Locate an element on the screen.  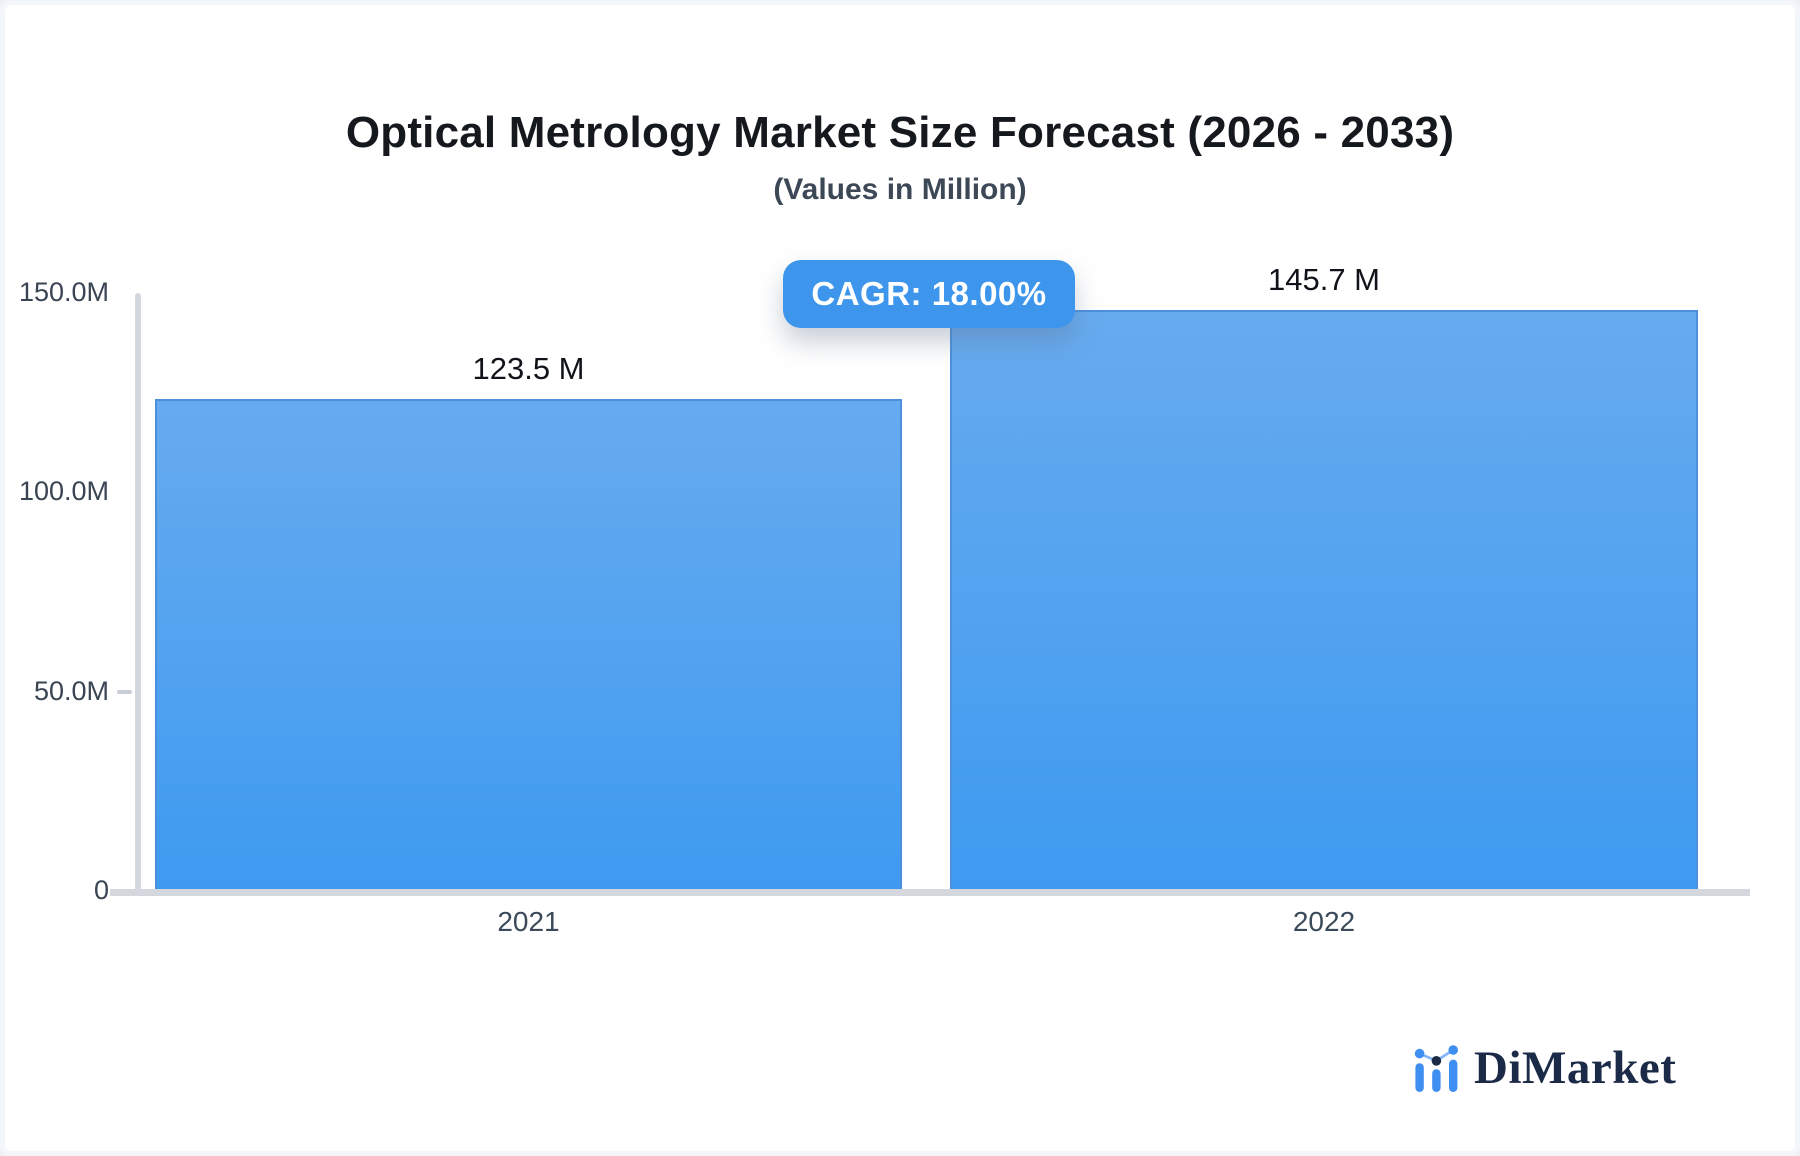
brand-logo-text: DiMarket is located at coordinates (1575, 1068).